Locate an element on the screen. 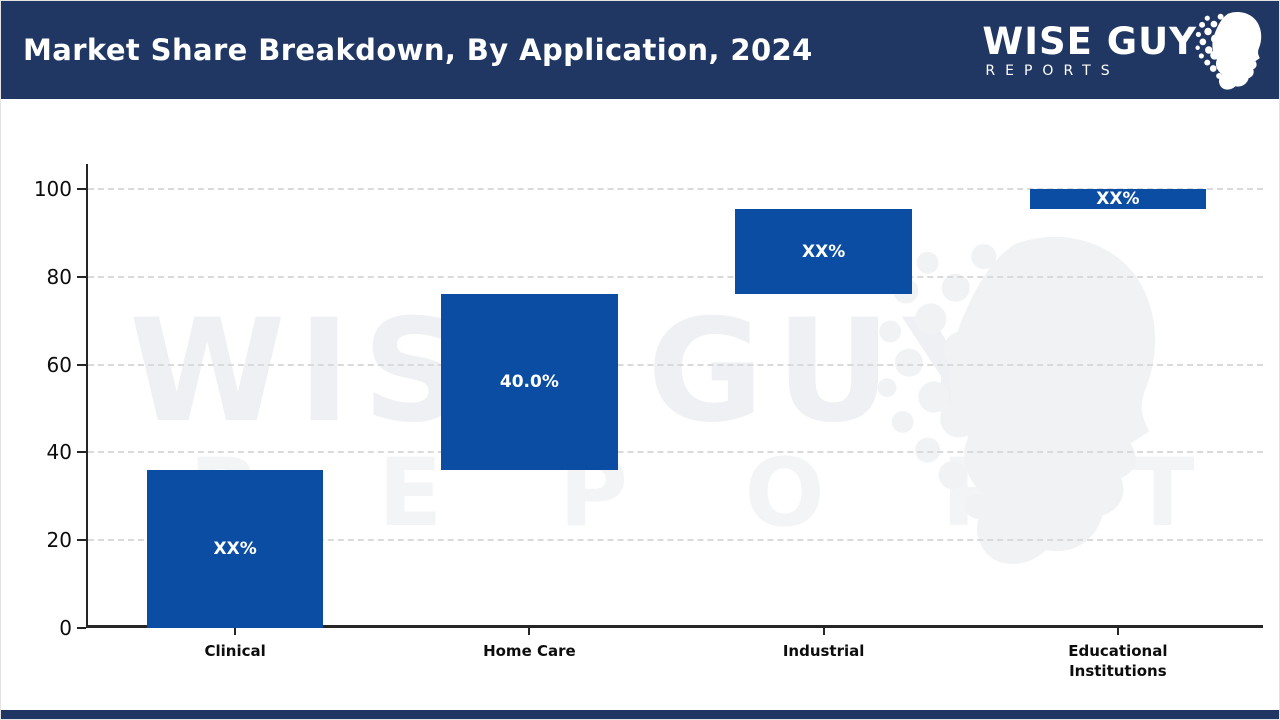 Image resolution: width=1280 pixels, height=720 pixels. y-tick-label: 0 is located at coordinates (65, 628).